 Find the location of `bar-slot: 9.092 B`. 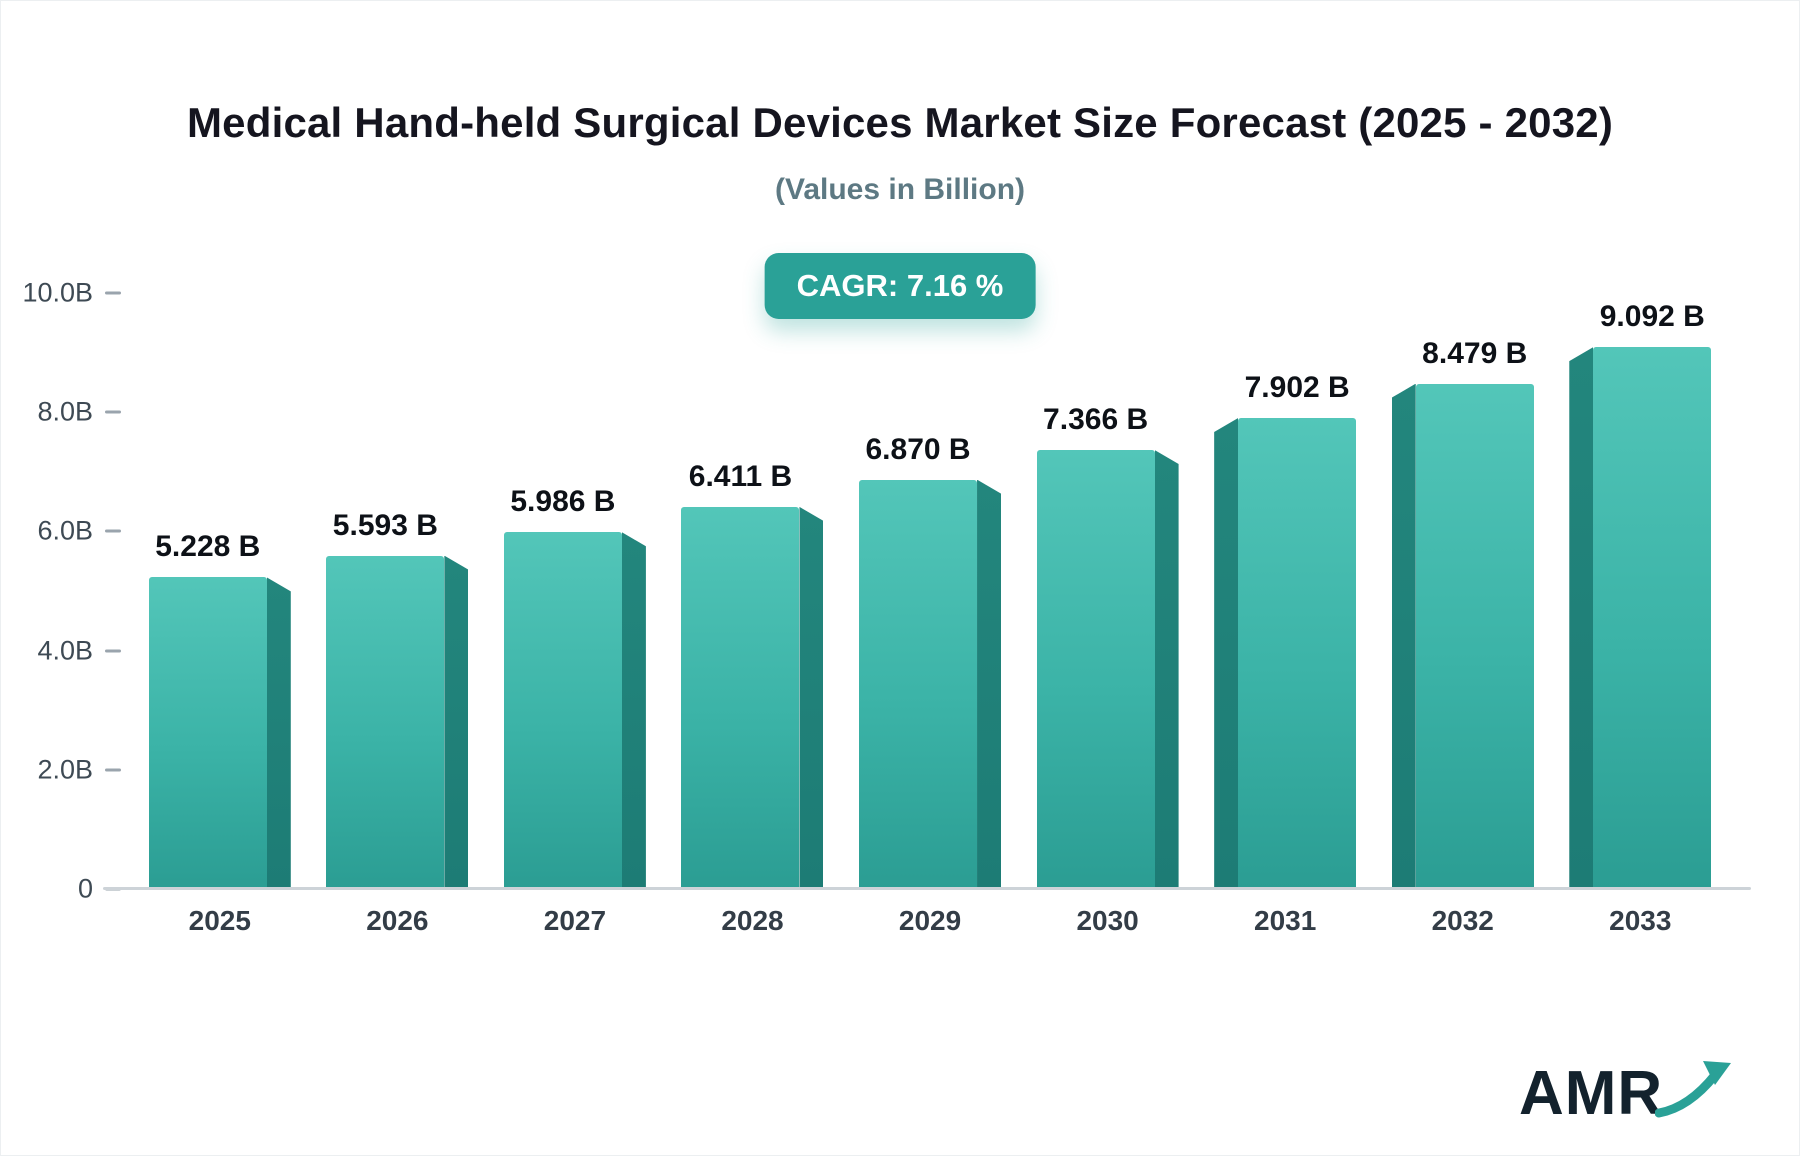

bar-slot: 9.092 B is located at coordinates (1641, 591).